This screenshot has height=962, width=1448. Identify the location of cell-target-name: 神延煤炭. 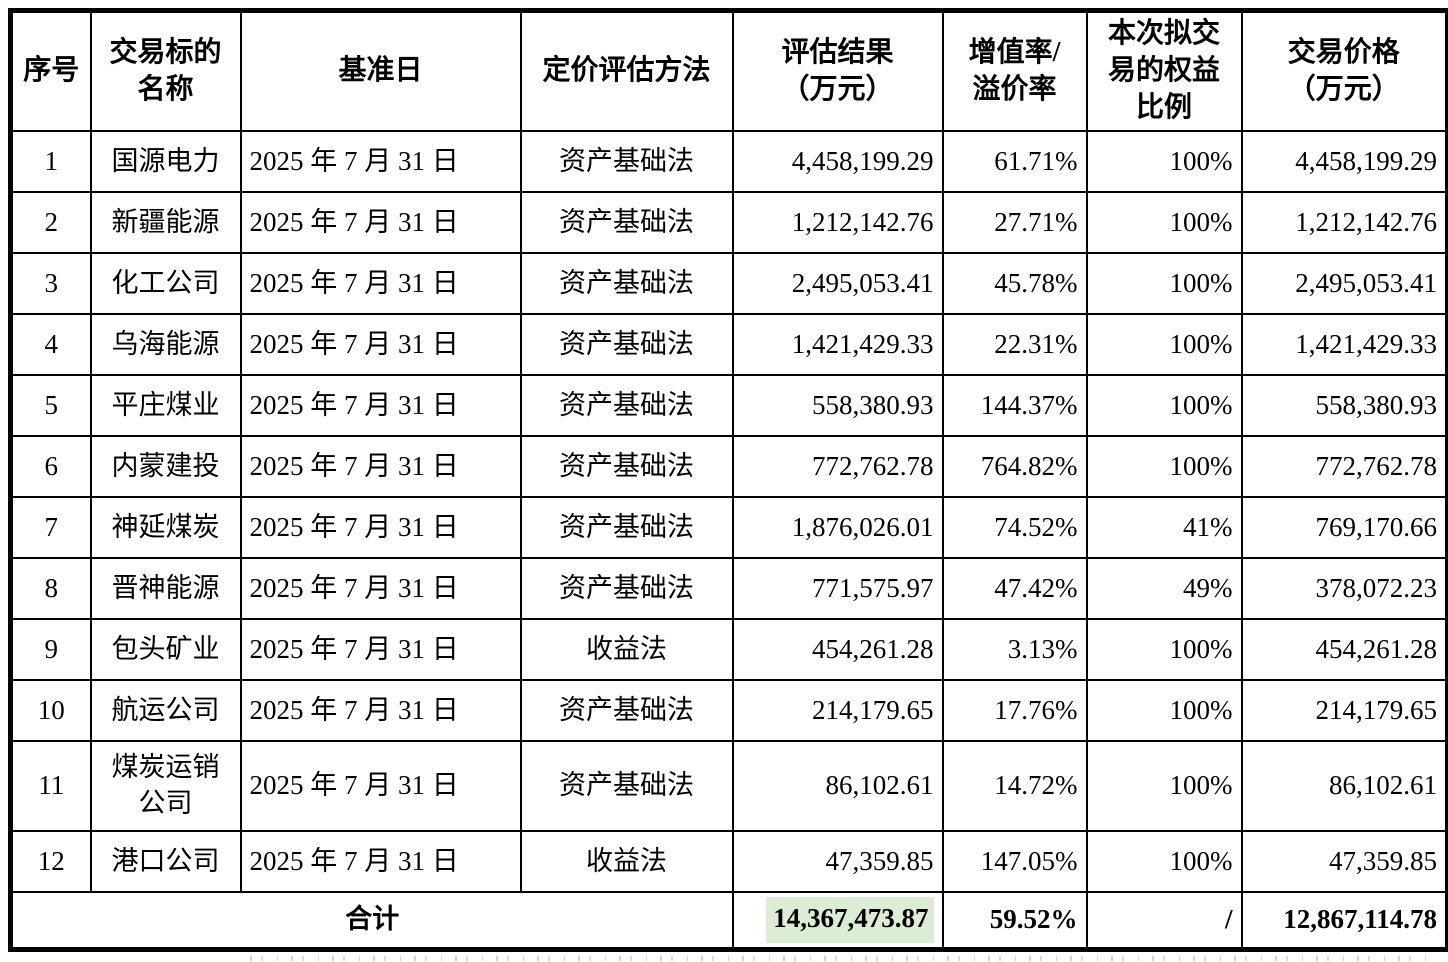
(165, 527).